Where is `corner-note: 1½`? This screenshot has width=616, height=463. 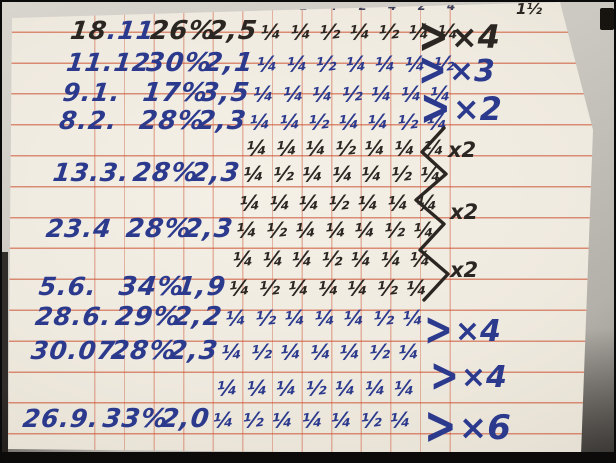
corner-note: 1½ is located at coordinates (529, 9).